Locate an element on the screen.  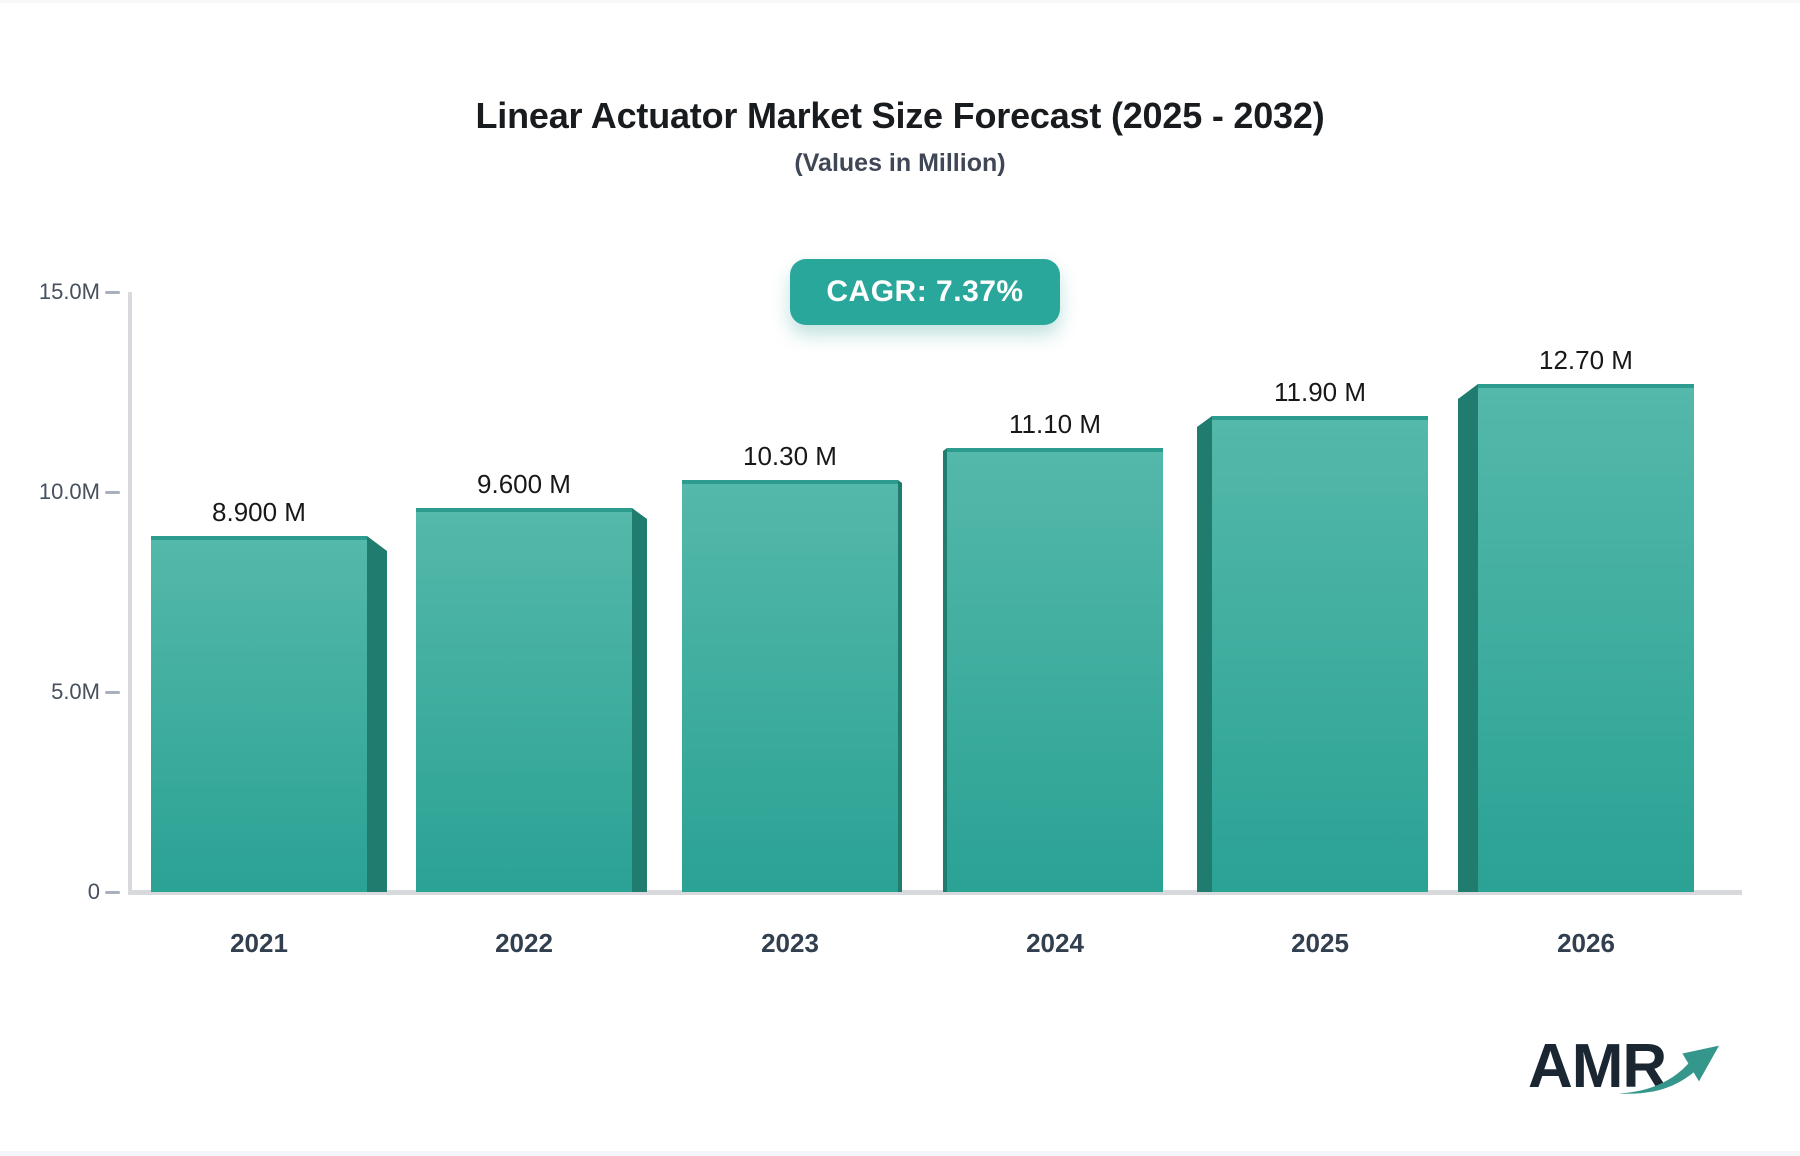
bar-side-2022 is located at coordinates (639, 700).